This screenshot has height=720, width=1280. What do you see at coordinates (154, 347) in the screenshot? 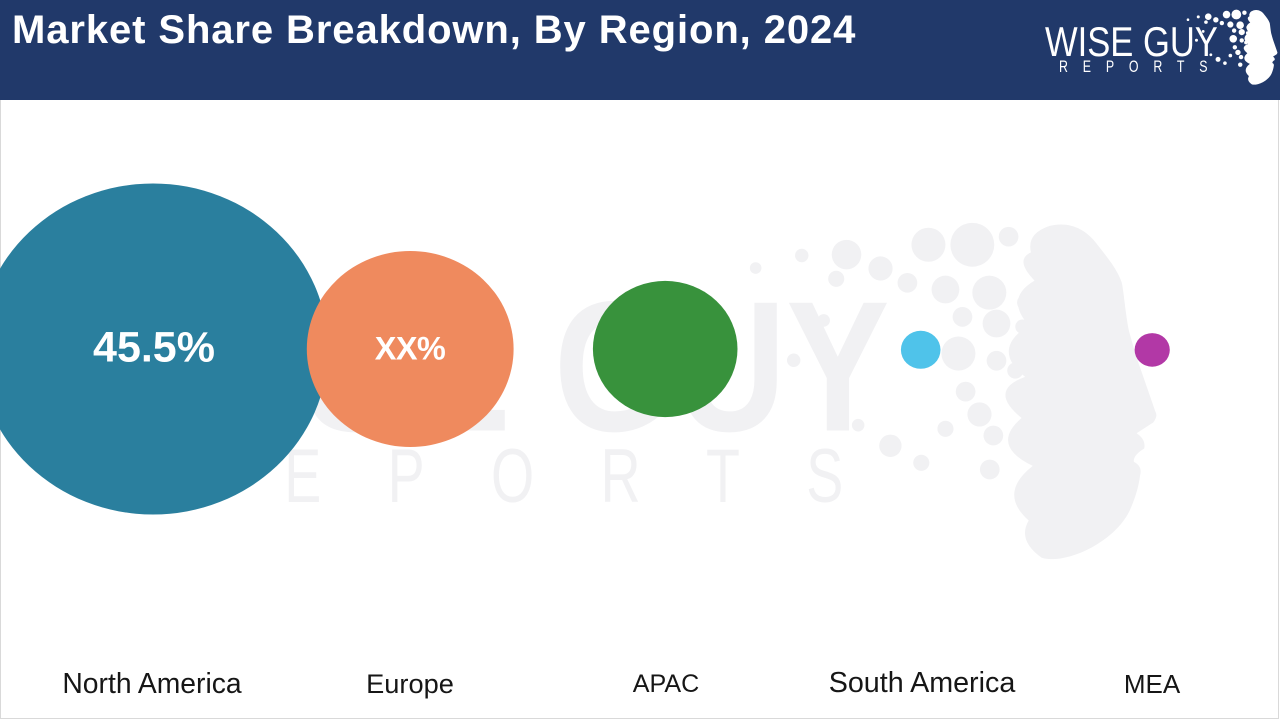
I see `svg-text: 45.5%` at bounding box center [154, 347].